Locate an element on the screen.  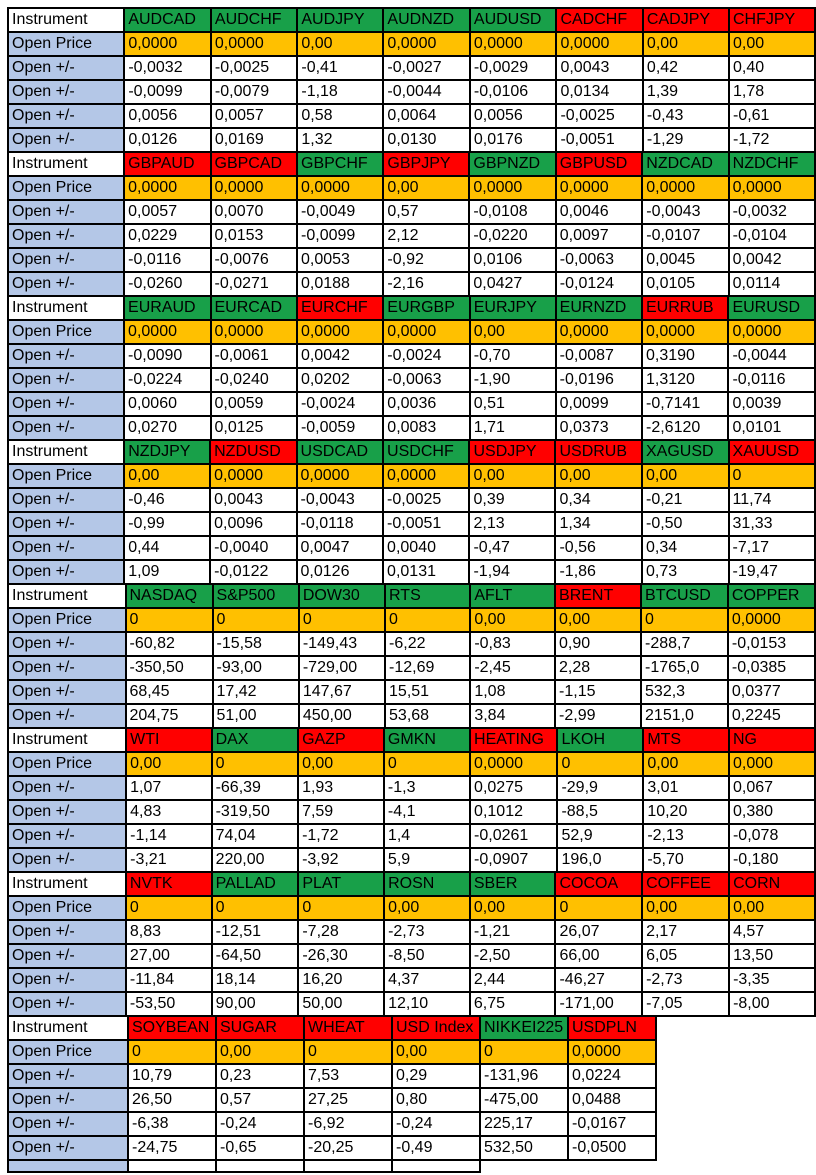
open-change-cell: 0,0153 is located at coordinates (254, 236).